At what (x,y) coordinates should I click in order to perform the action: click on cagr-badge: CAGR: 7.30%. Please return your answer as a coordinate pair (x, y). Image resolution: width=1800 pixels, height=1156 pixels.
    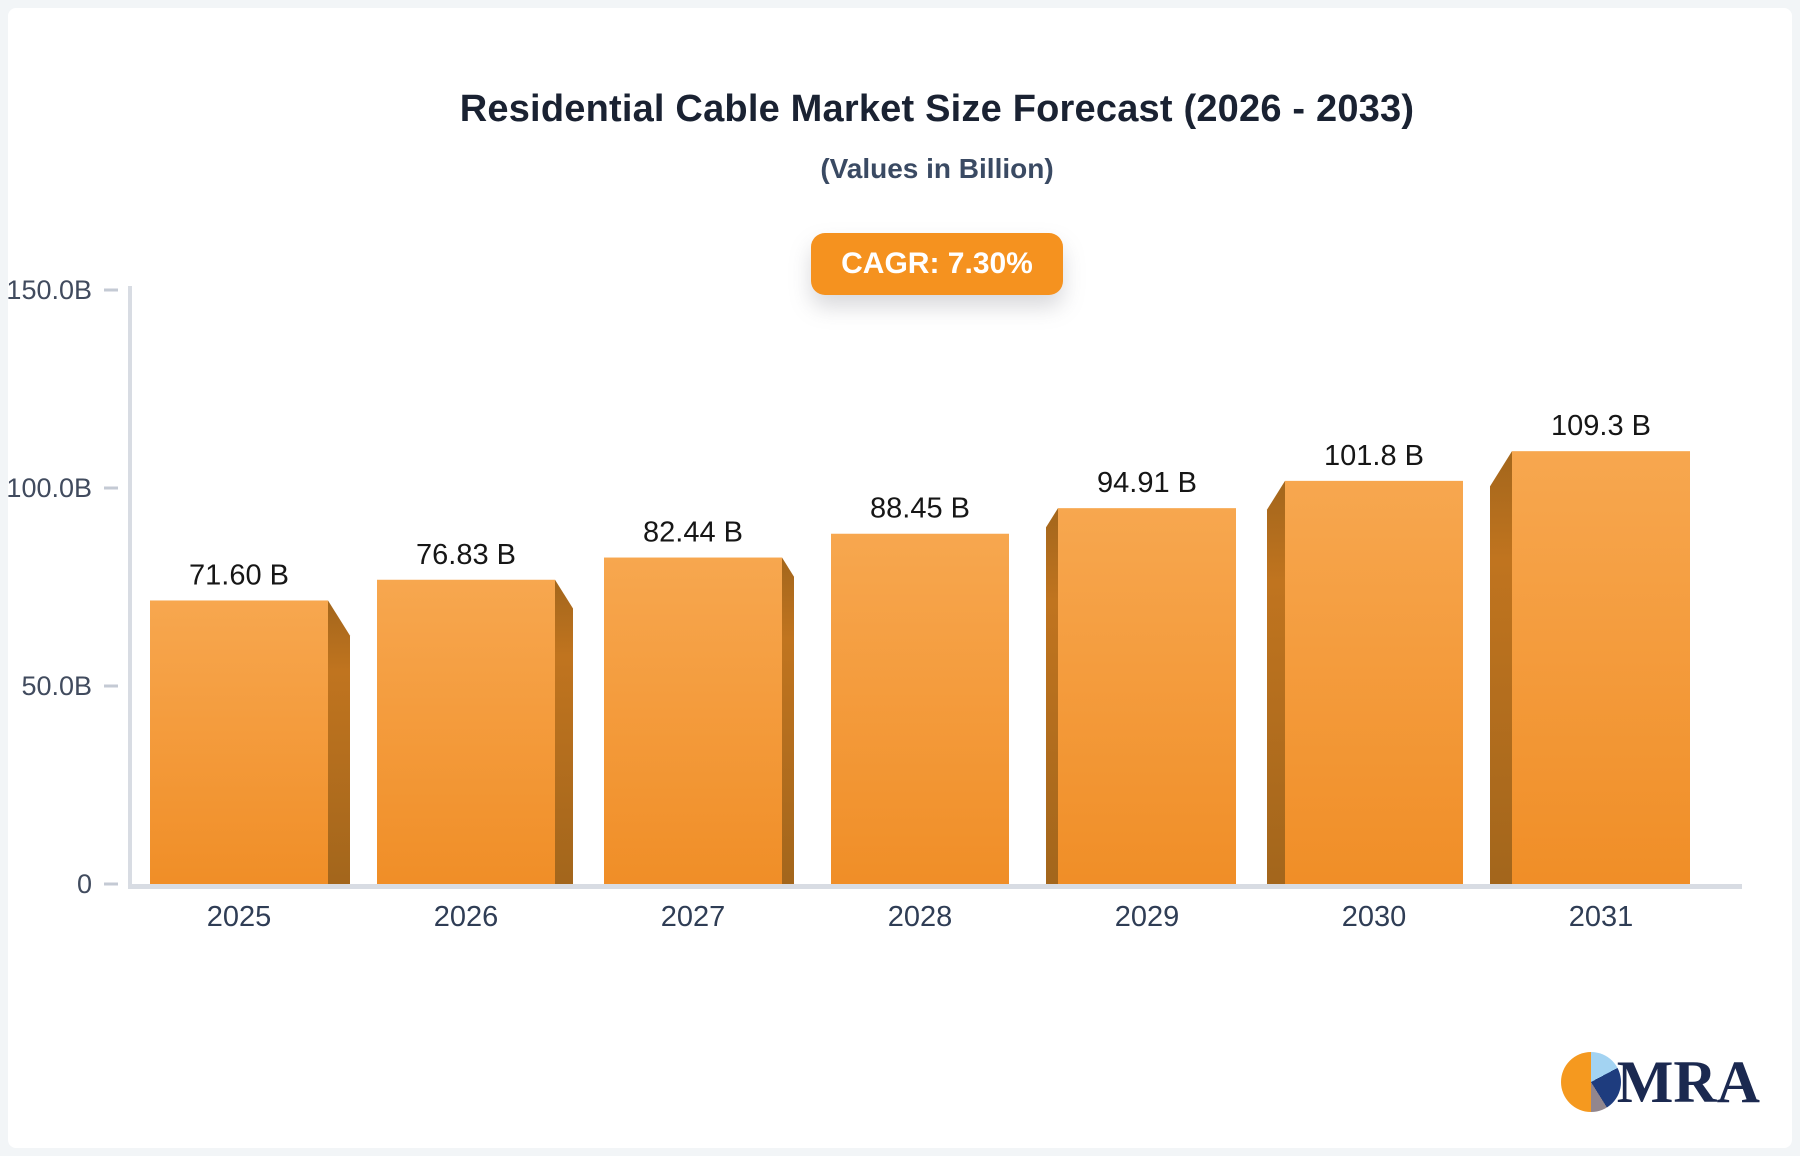
    Looking at the image, I should click on (937, 264).